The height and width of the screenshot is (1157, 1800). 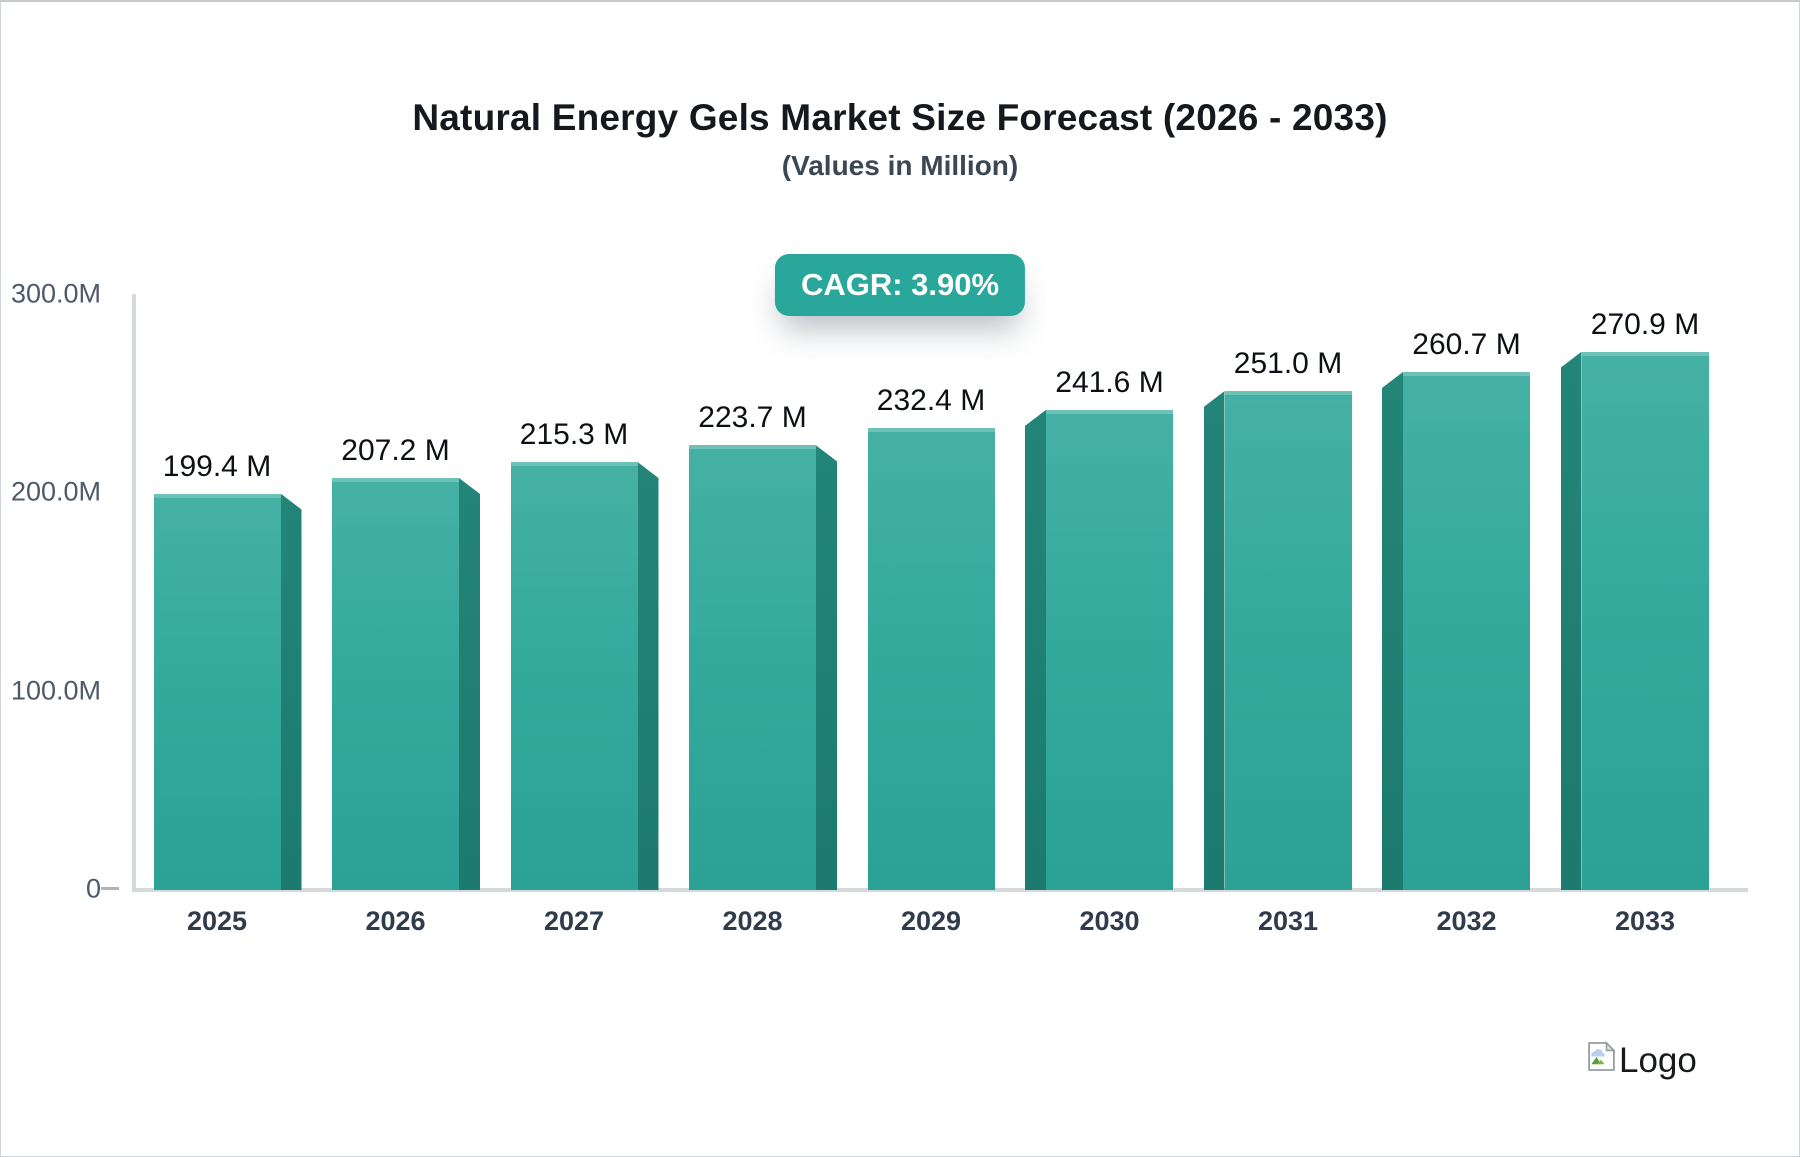 I want to click on broken-image-icon, so click(x=1602, y=1056).